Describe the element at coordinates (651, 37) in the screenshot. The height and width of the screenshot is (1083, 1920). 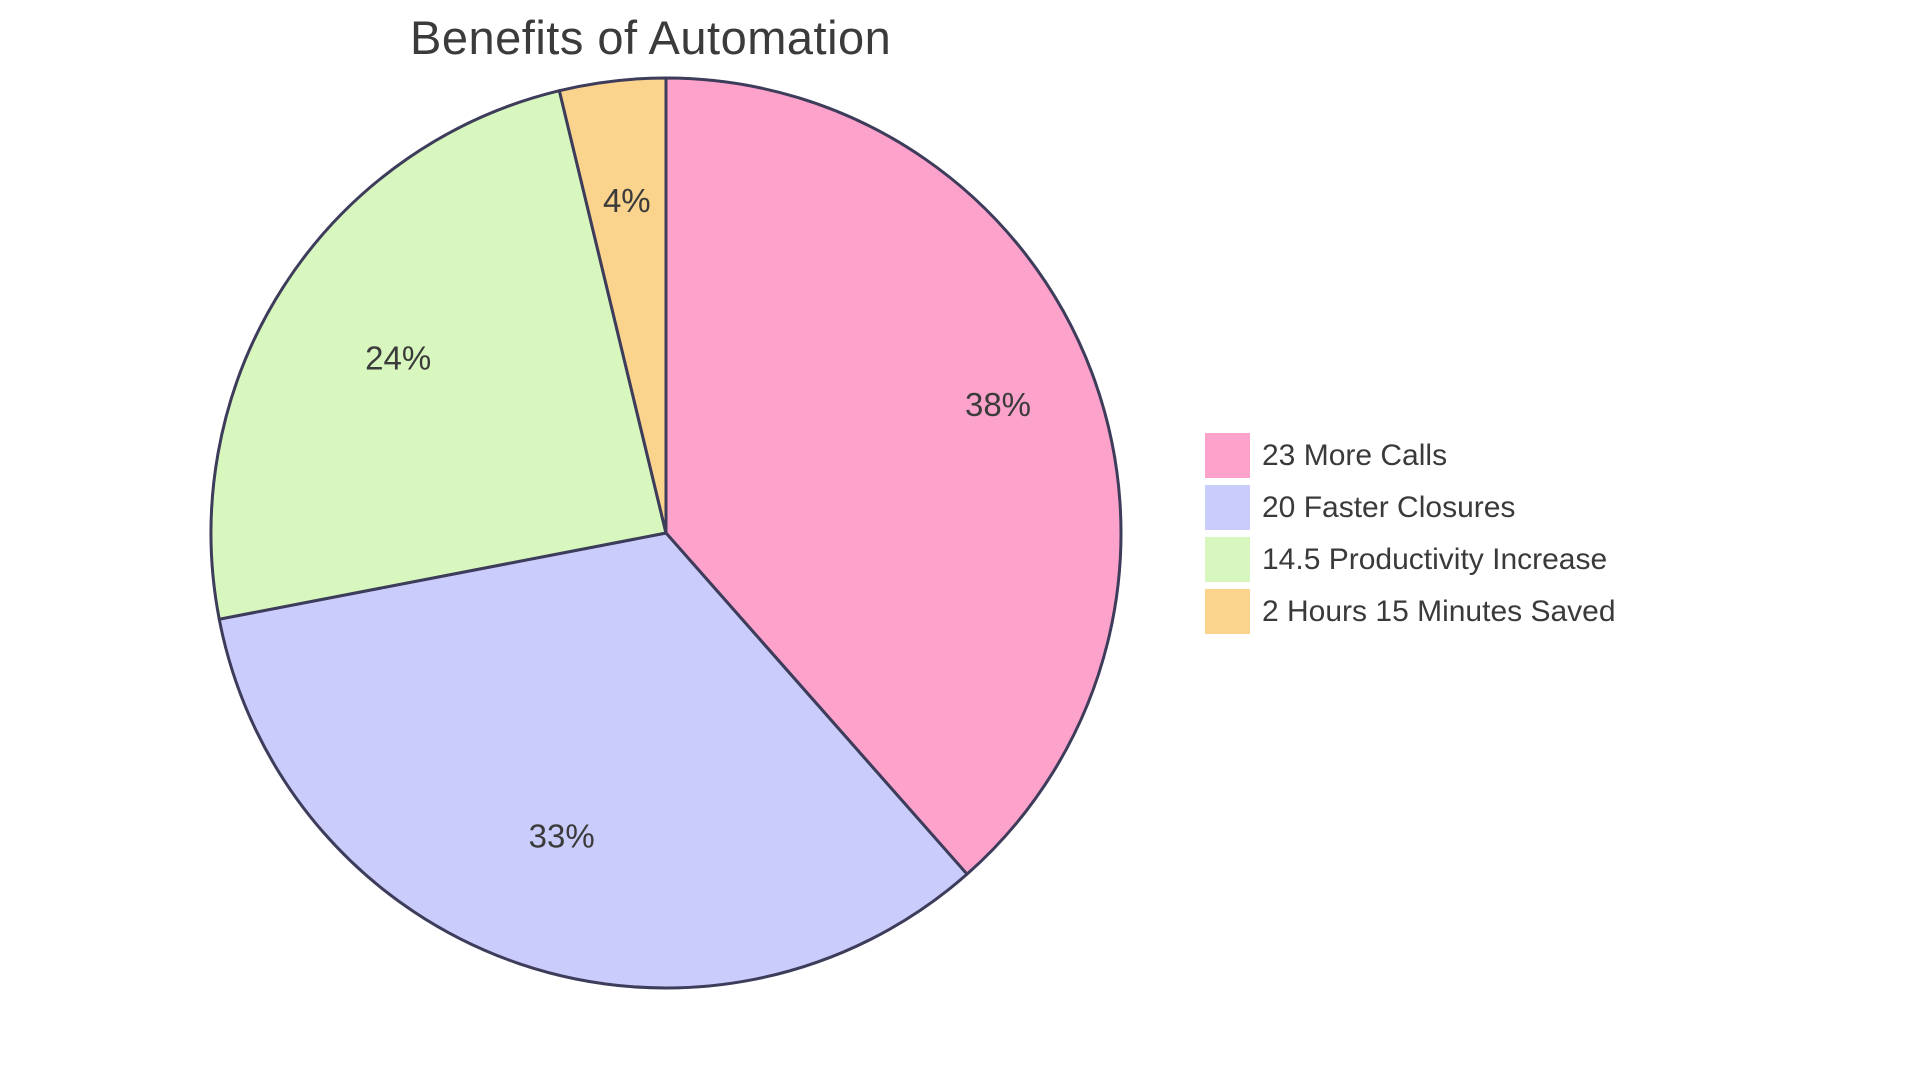
I see `chart-title: Benefits of Automation` at that location.